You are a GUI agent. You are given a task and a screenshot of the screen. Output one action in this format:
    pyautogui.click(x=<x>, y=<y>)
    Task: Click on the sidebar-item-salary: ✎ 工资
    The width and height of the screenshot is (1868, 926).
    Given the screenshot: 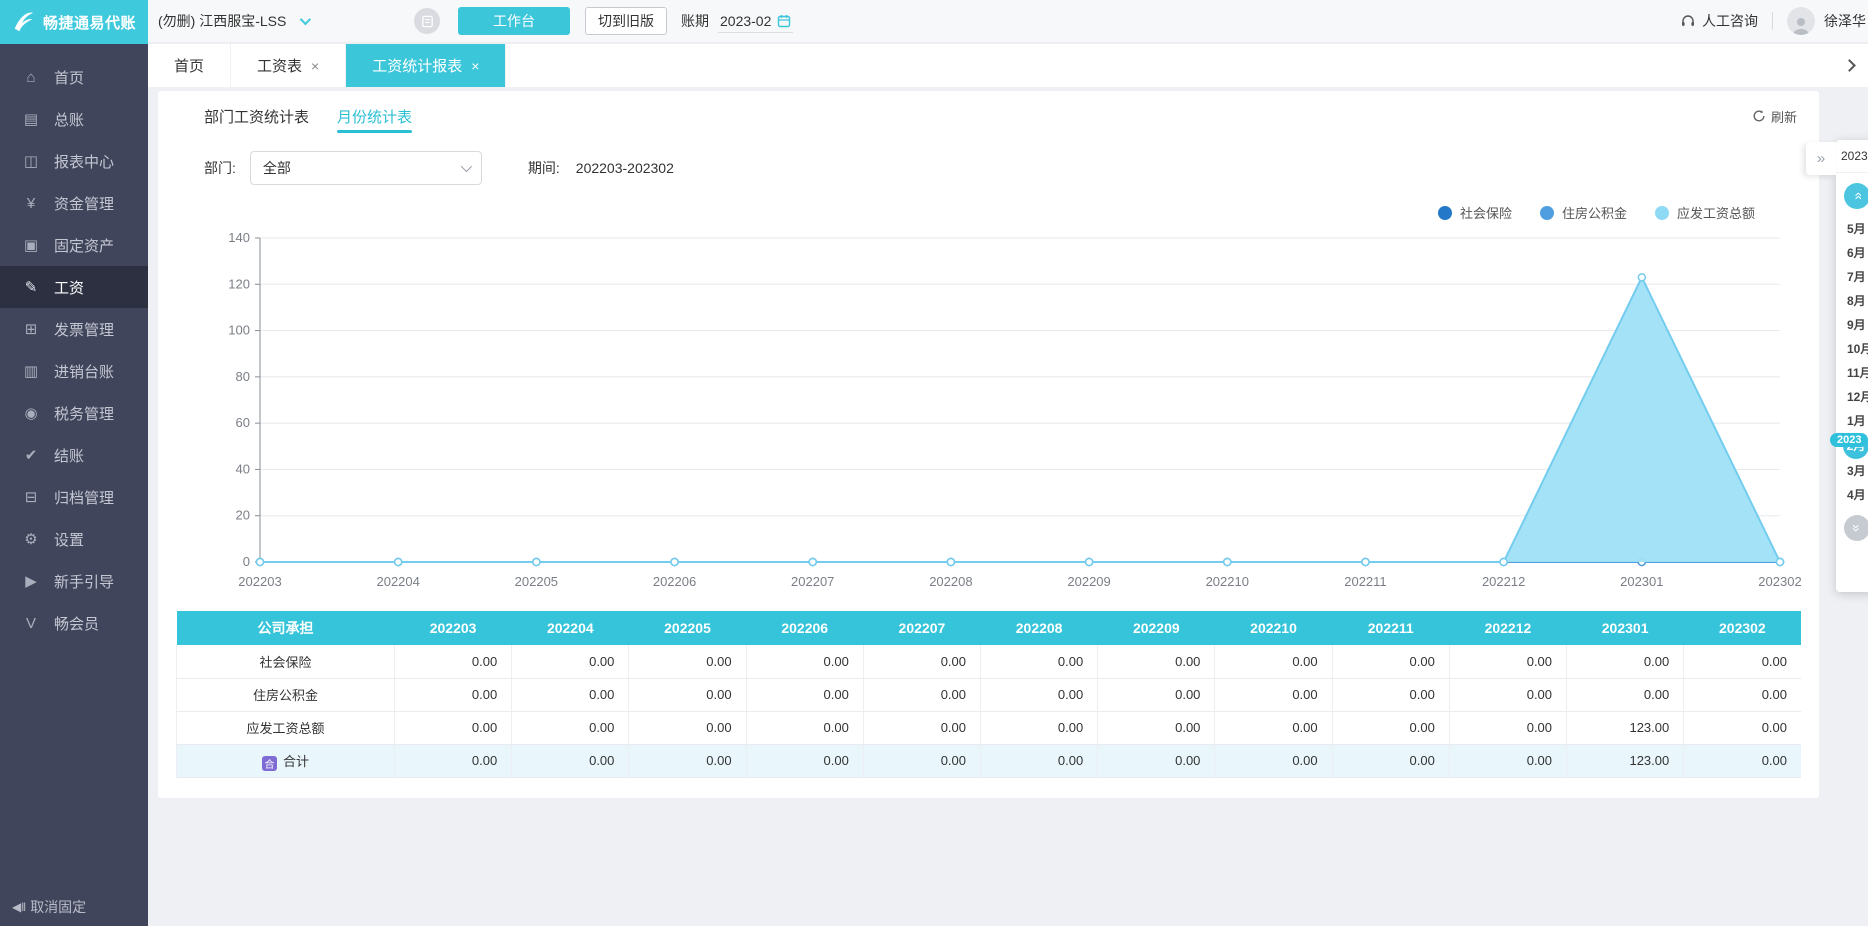 What is the action you would take?
    pyautogui.click(x=74, y=287)
    